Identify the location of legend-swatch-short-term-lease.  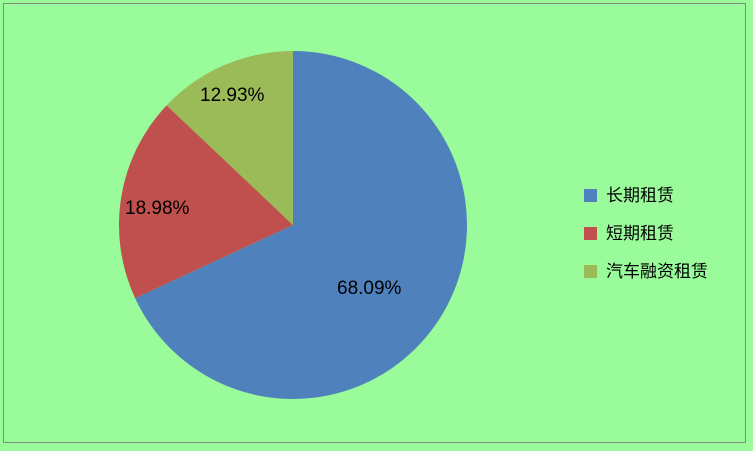
(590, 233).